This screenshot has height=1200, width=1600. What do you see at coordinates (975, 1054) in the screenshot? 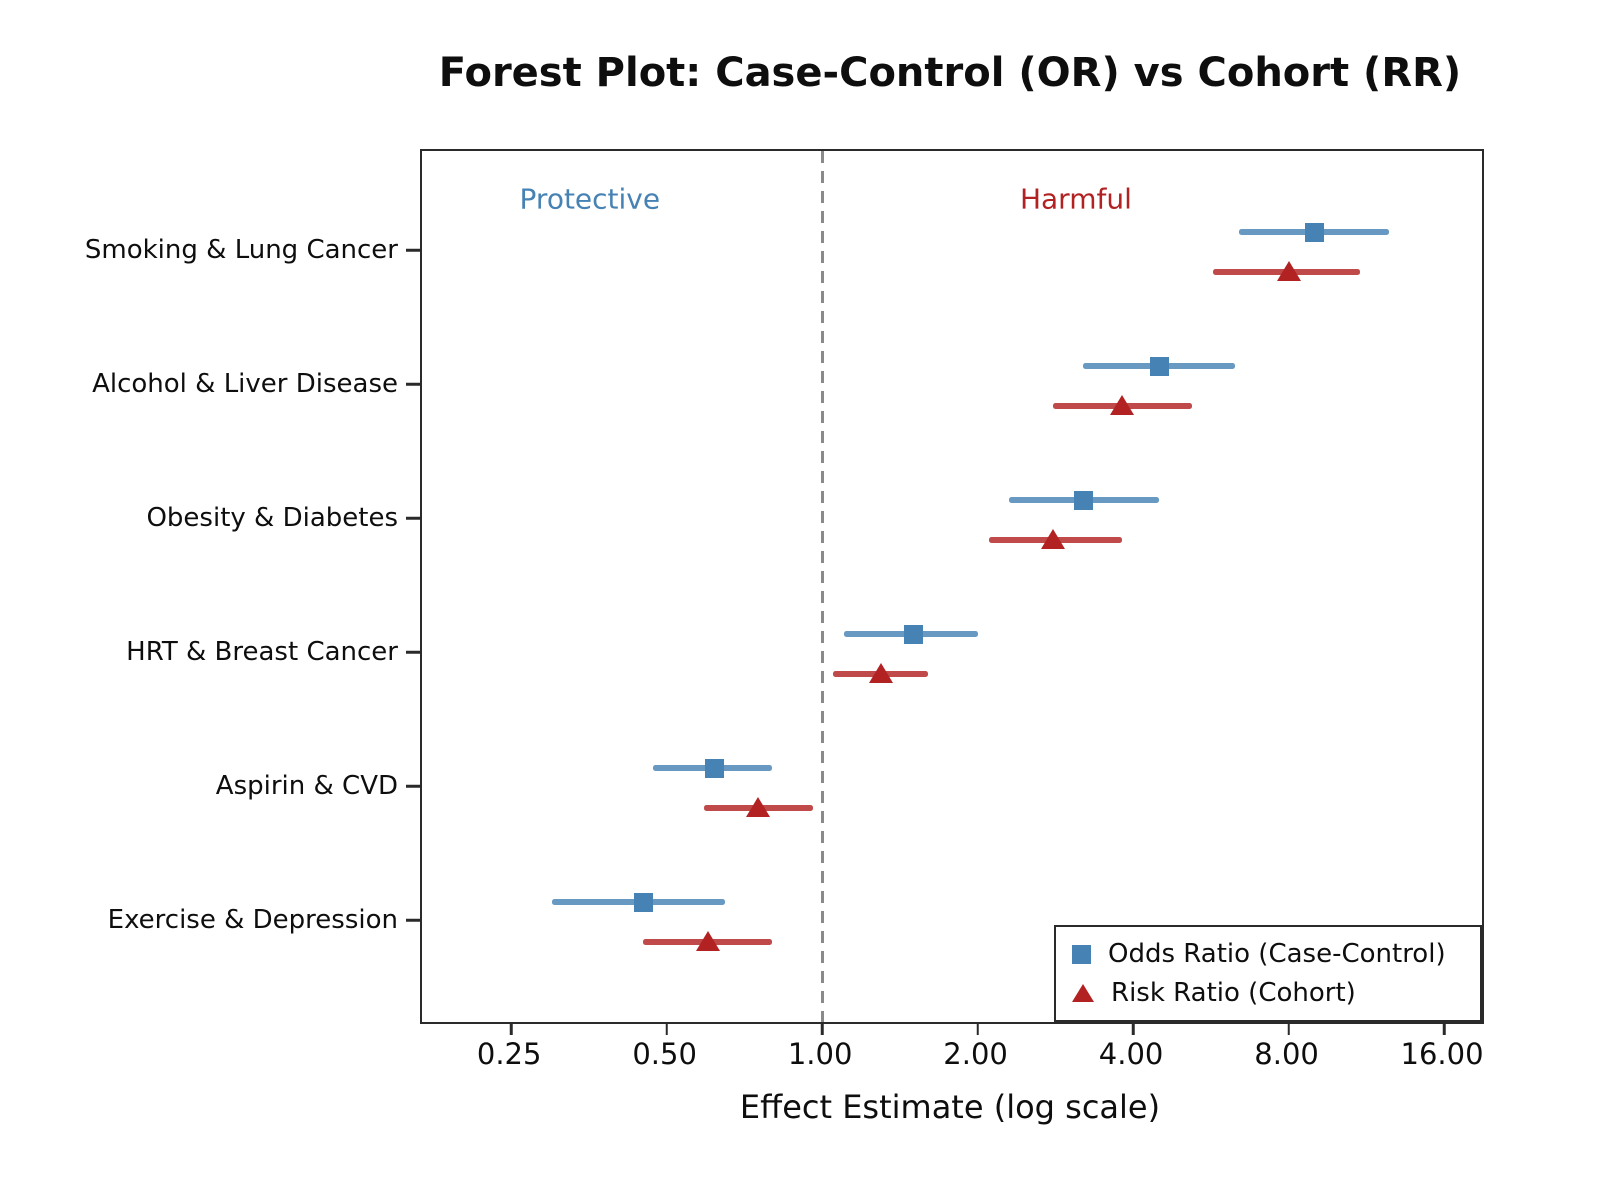
I see `x-tick-label: 2.00` at bounding box center [975, 1054].